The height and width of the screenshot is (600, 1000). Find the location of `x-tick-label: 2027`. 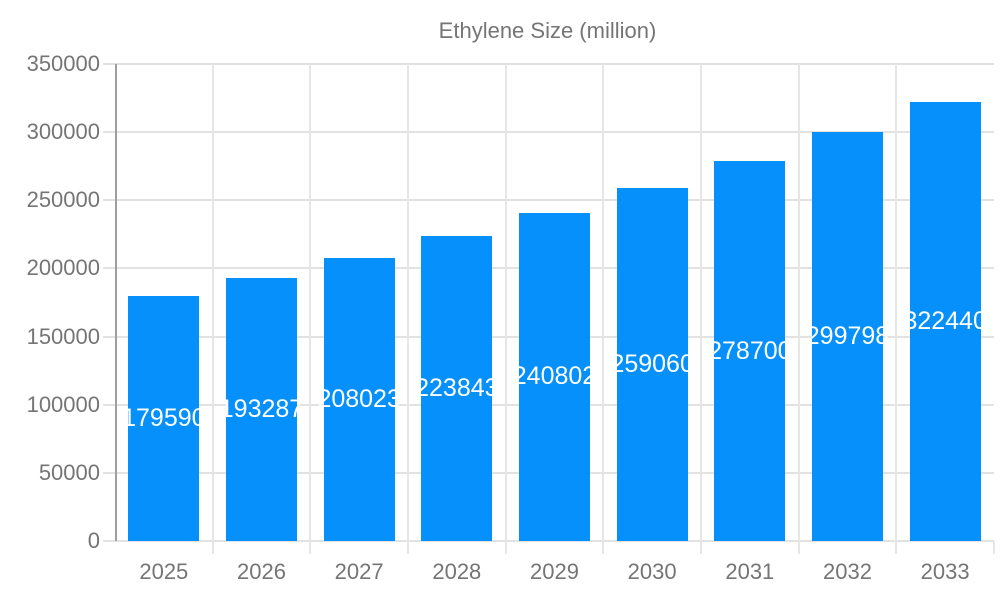

x-tick-label: 2027 is located at coordinates (359, 571).